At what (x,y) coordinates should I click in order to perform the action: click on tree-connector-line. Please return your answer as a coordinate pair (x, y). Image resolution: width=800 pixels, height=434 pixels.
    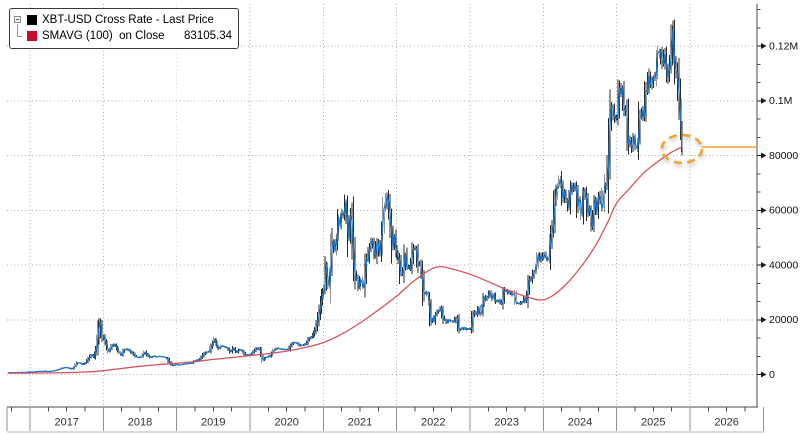
    Looking at the image, I should click on (17, 30).